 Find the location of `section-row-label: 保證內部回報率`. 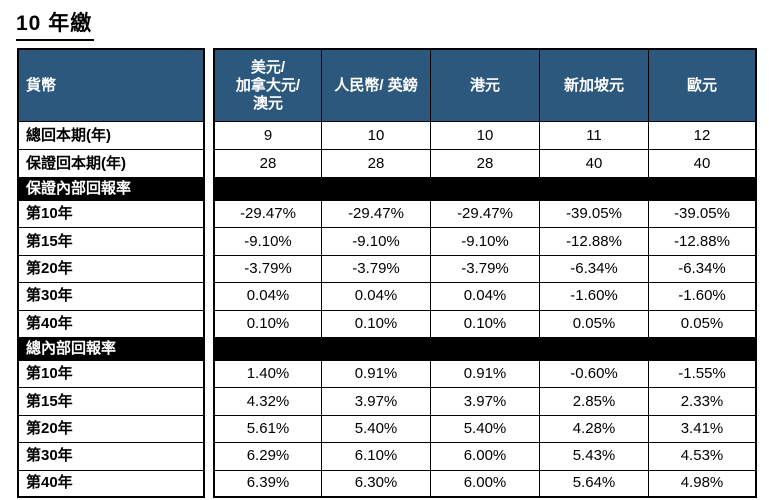

section-row-label: 保證內部回報率 is located at coordinates (111, 189).